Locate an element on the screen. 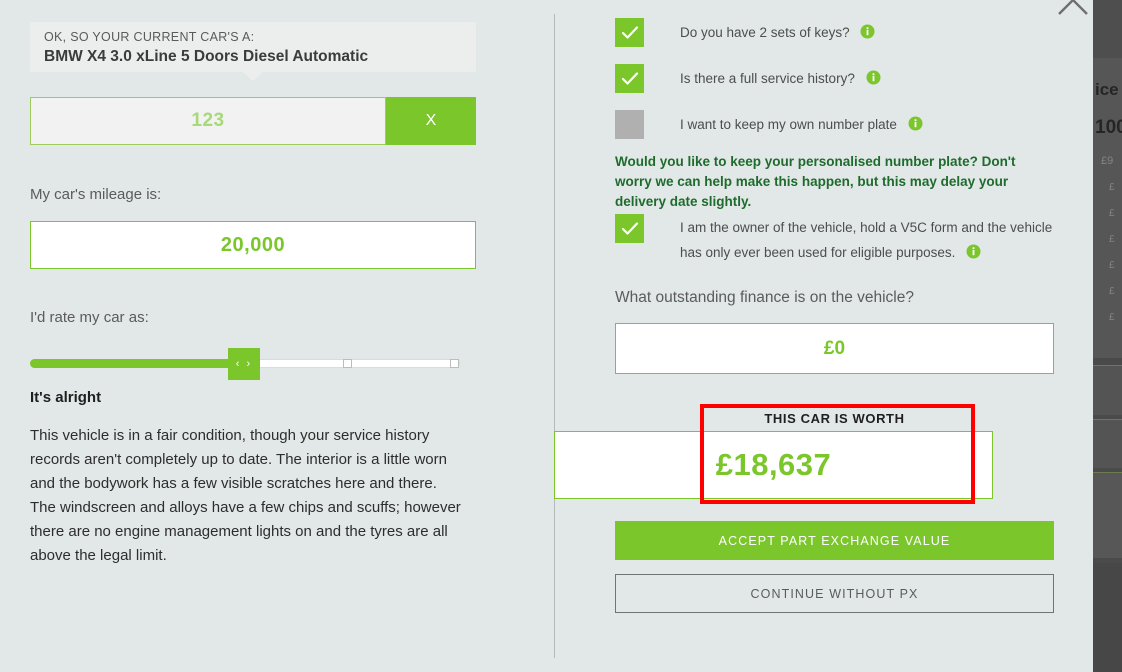 The image size is (1122, 672). close-modal-button is located at coordinates (1073, 10).